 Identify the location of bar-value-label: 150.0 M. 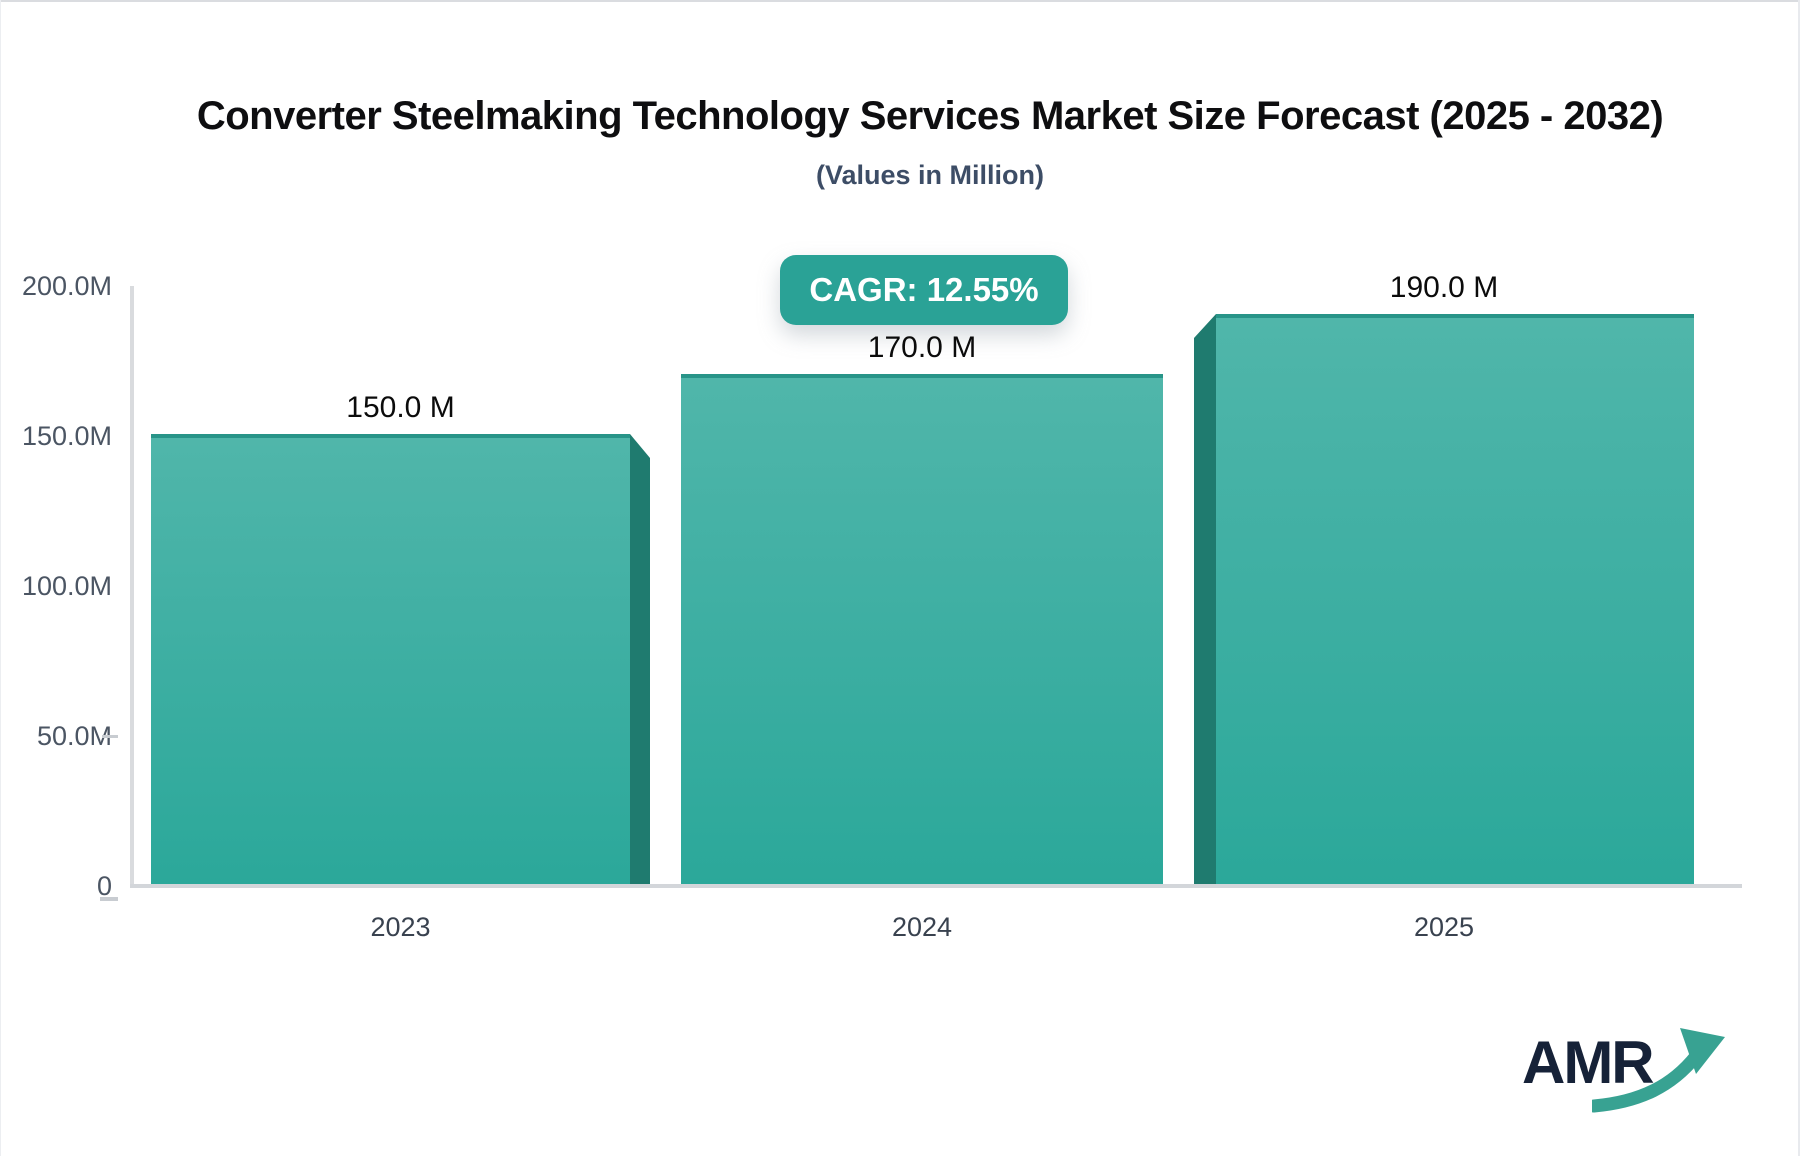
(400, 407).